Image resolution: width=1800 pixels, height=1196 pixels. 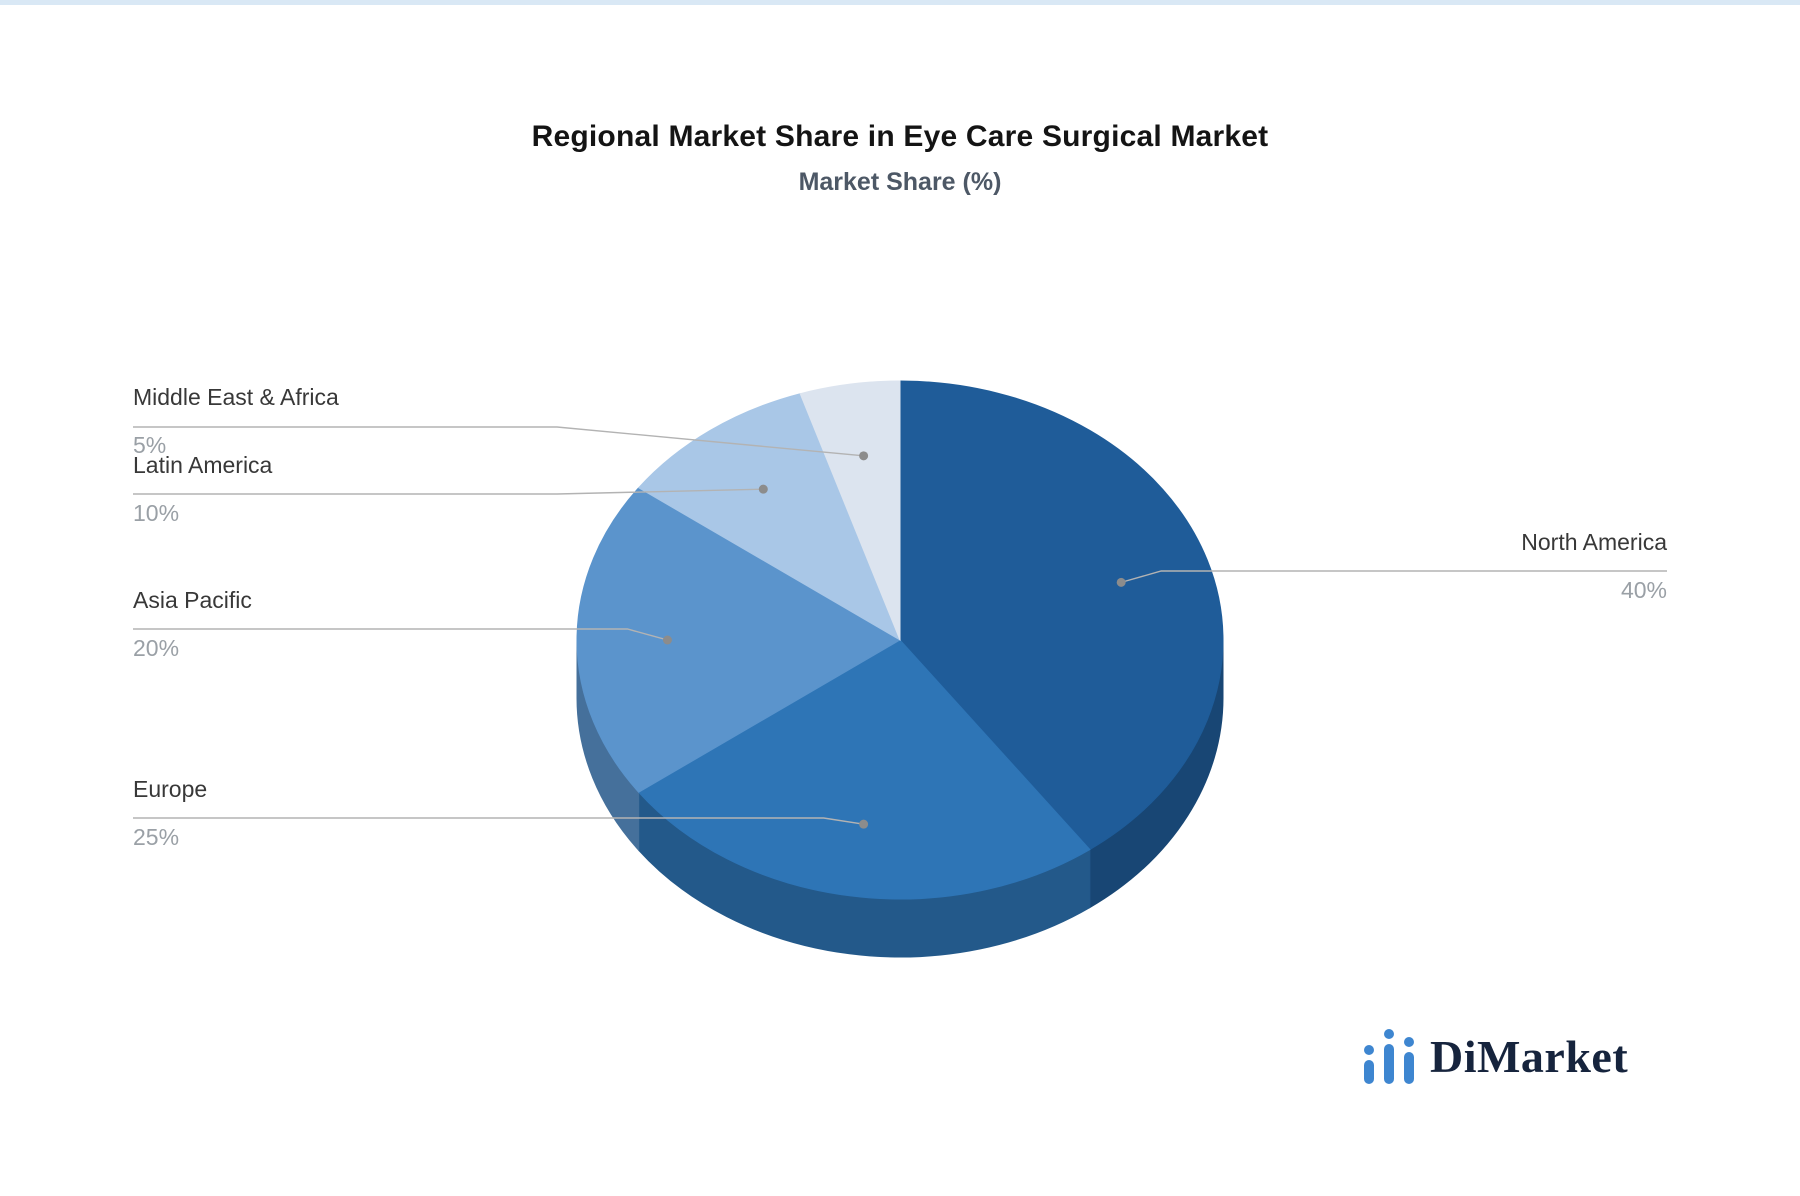 I want to click on label-asia-pacific: Asia Pacific, so click(x=192, y=600).